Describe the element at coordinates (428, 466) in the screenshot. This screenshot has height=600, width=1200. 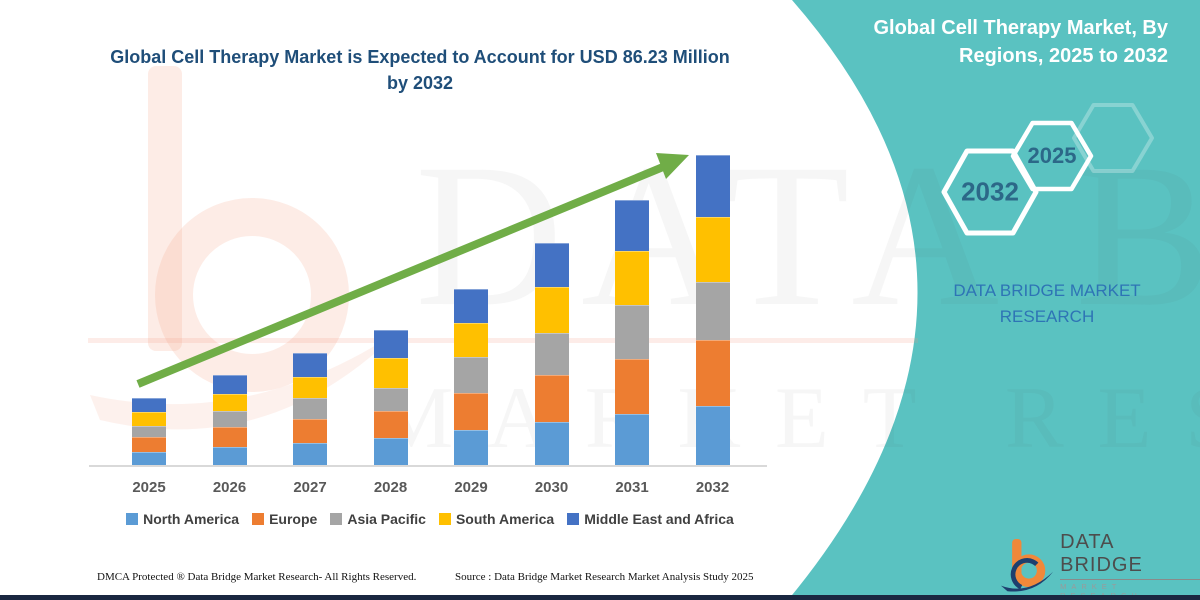
I see `x-axis-line` at that location.